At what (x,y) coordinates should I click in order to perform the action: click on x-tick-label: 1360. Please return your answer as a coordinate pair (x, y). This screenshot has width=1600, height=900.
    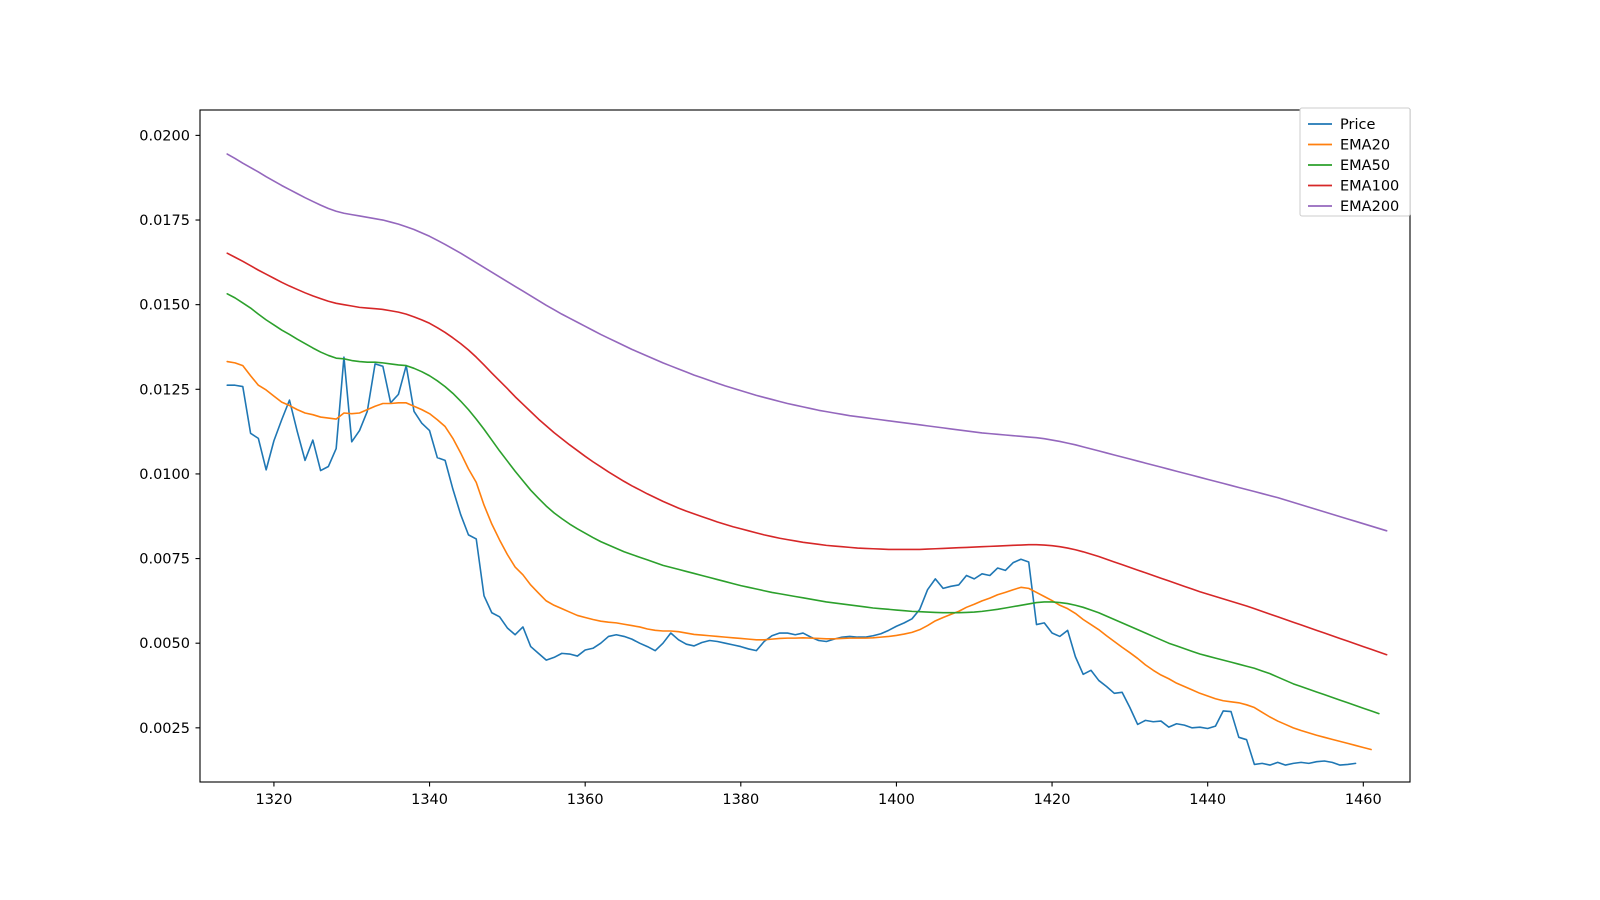
    Looking at the image, I should click on (585, 800).